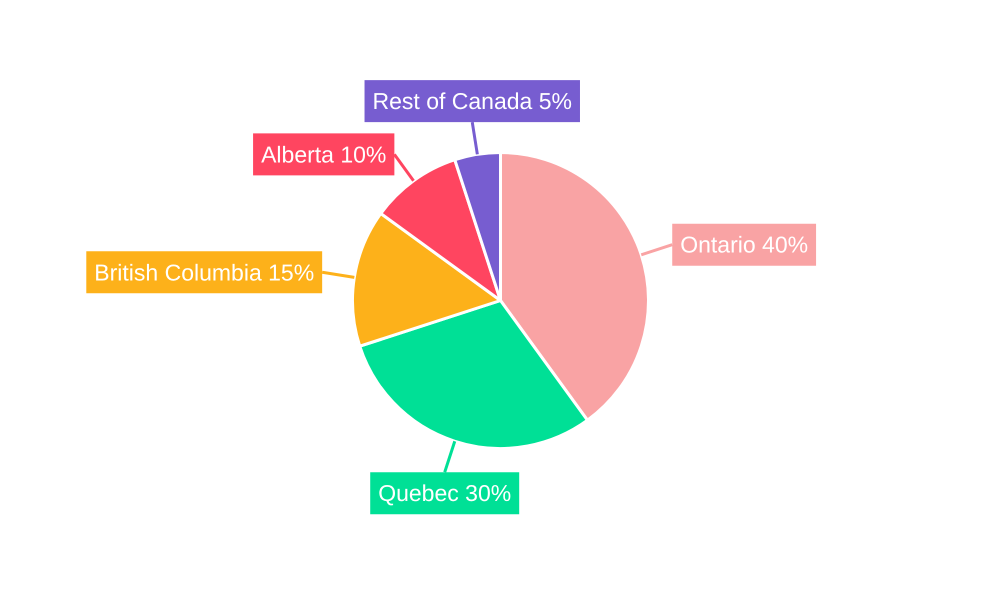  Describe the element at coordinates (472, 101) in the screenshot. I see `slice-label: Rest of Canada 5%` at that location.